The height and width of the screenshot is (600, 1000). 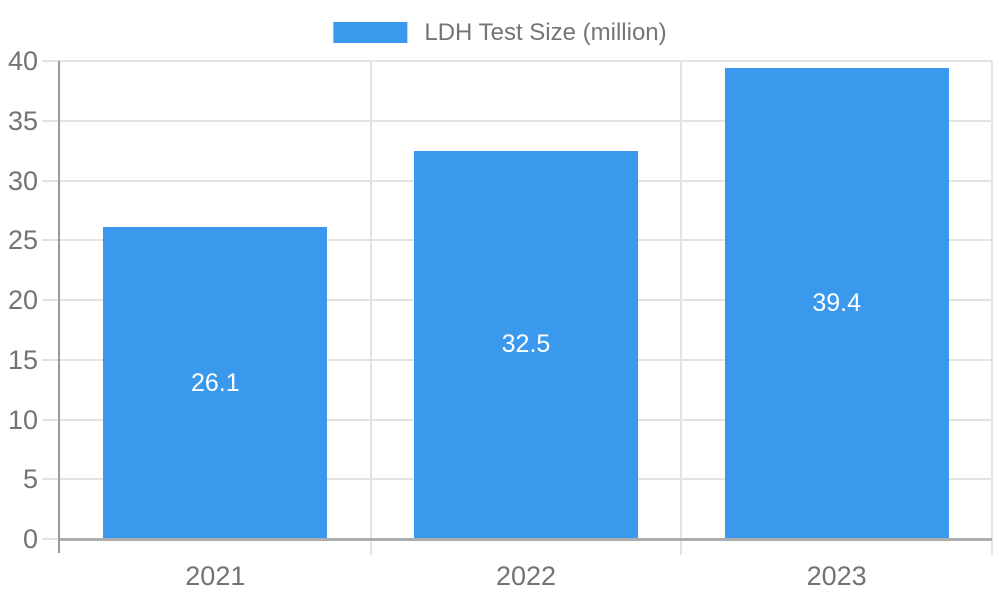 I want to click on x-tick-label: 2021, so click(x=215, y=576).